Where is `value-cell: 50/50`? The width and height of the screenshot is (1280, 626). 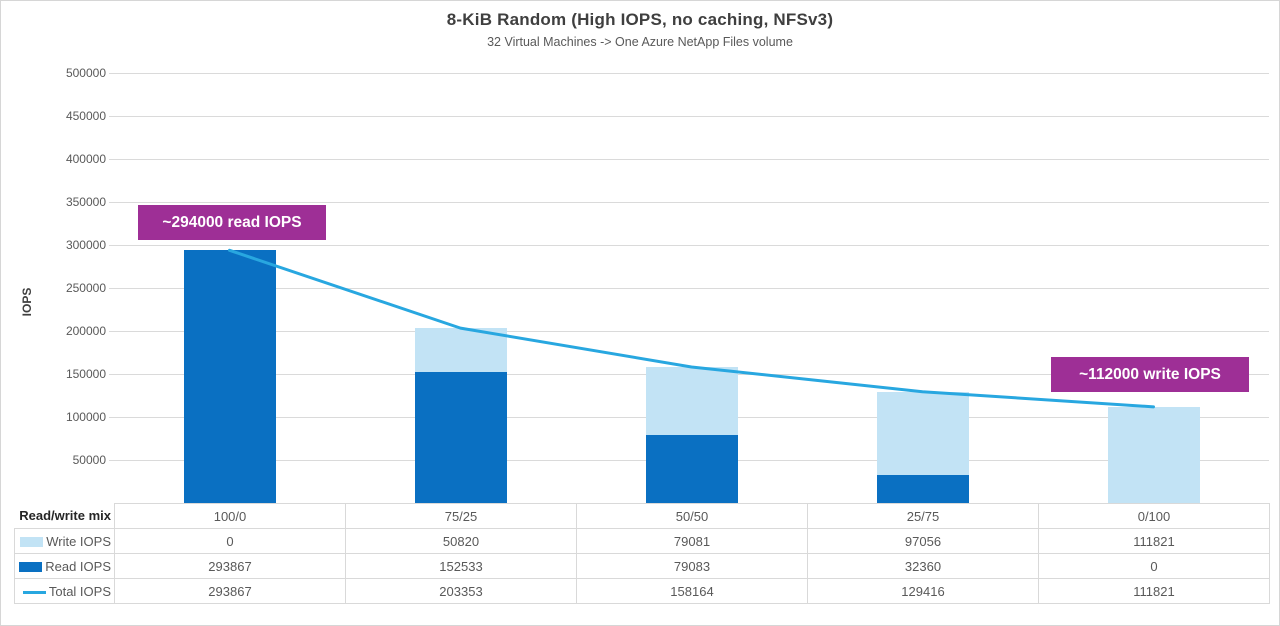 value-cell: 50/50 is located at coordinates (692, 516).